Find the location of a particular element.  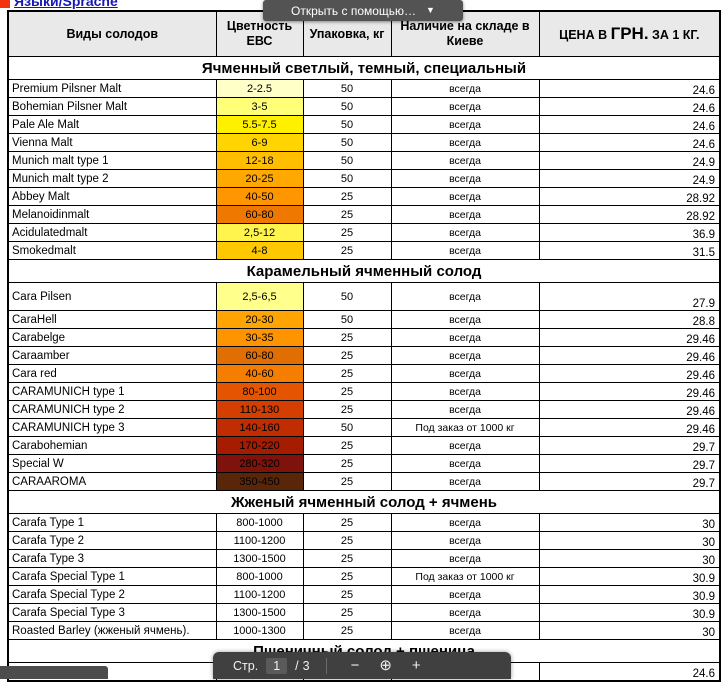

table-row: Abbey Malt 40-50 25 всегда 28.92 is located at coordinates (364, 196).